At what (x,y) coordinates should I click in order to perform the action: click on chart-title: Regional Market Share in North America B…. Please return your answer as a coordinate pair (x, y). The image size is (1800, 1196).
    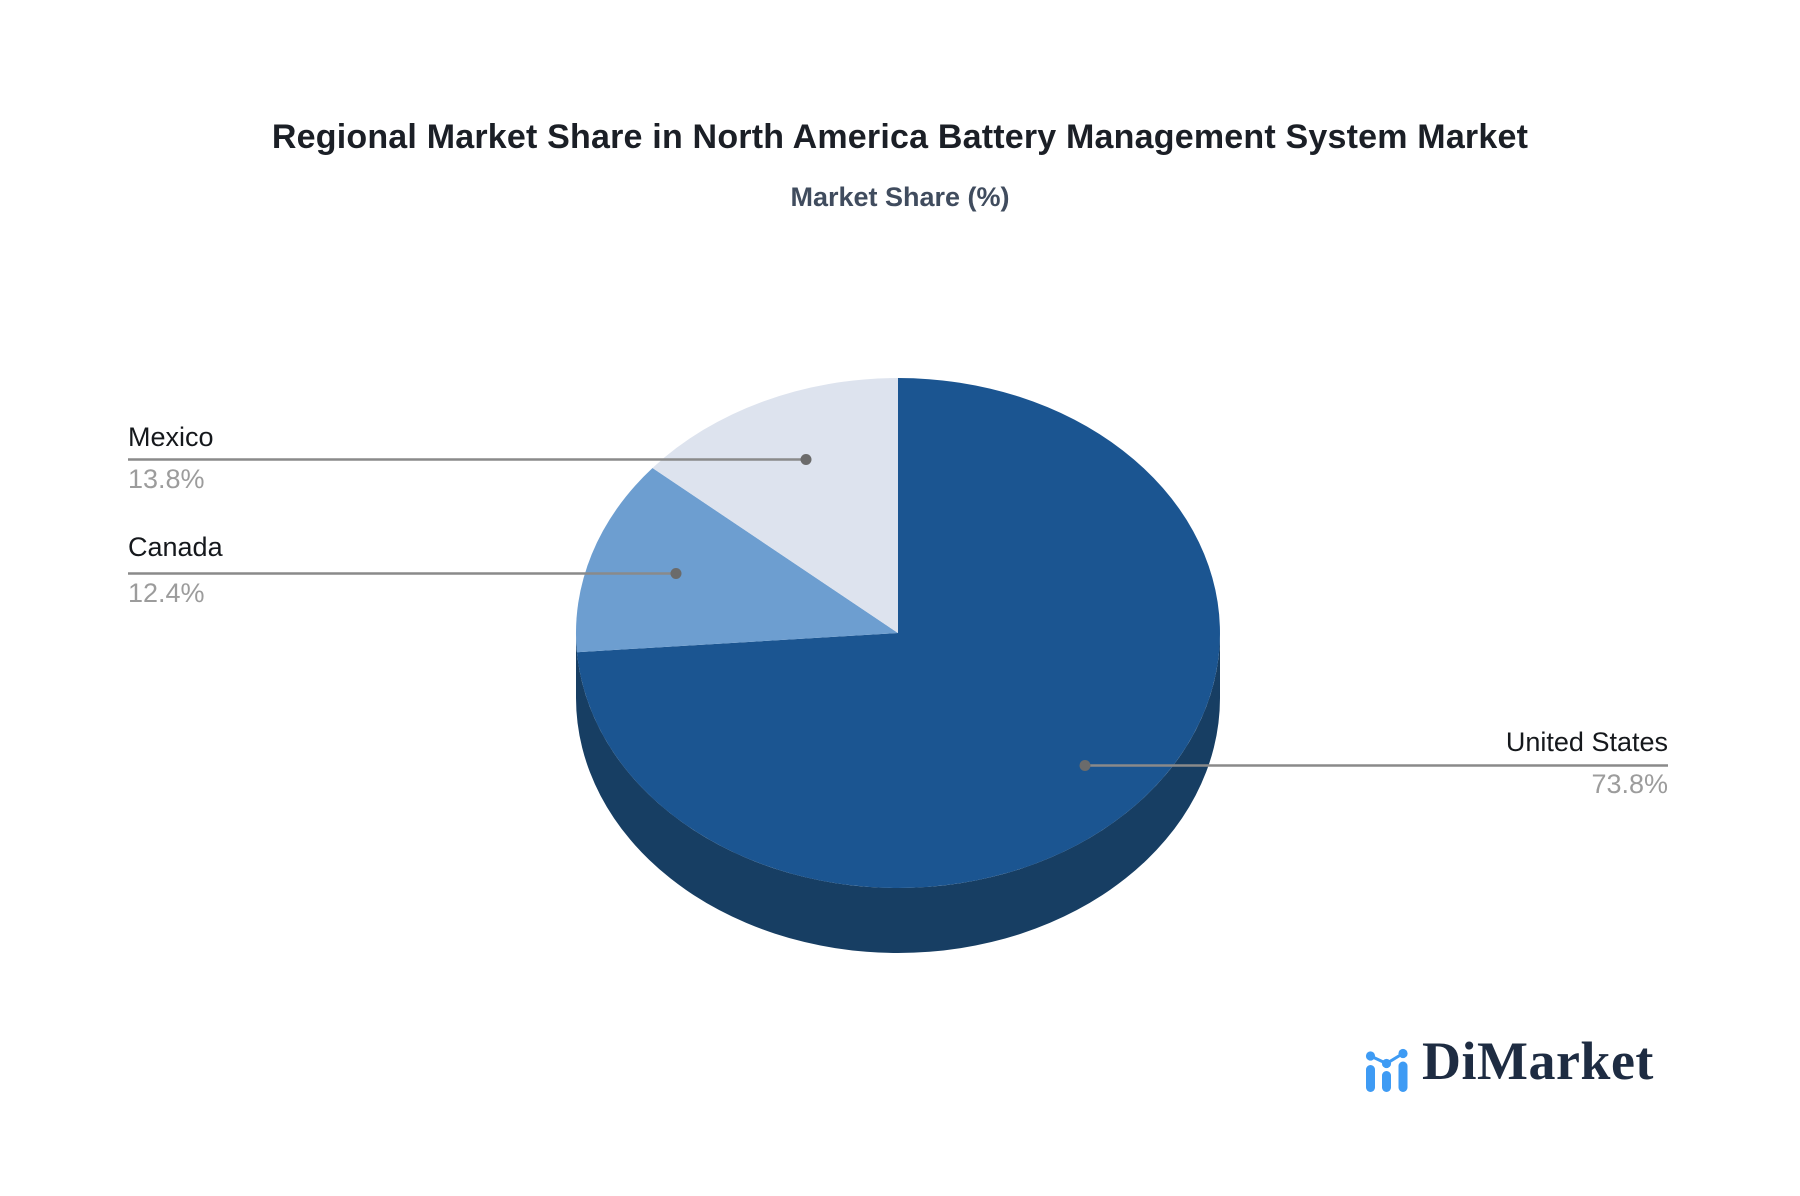
    Looking at the image, I should click on (900, 137).